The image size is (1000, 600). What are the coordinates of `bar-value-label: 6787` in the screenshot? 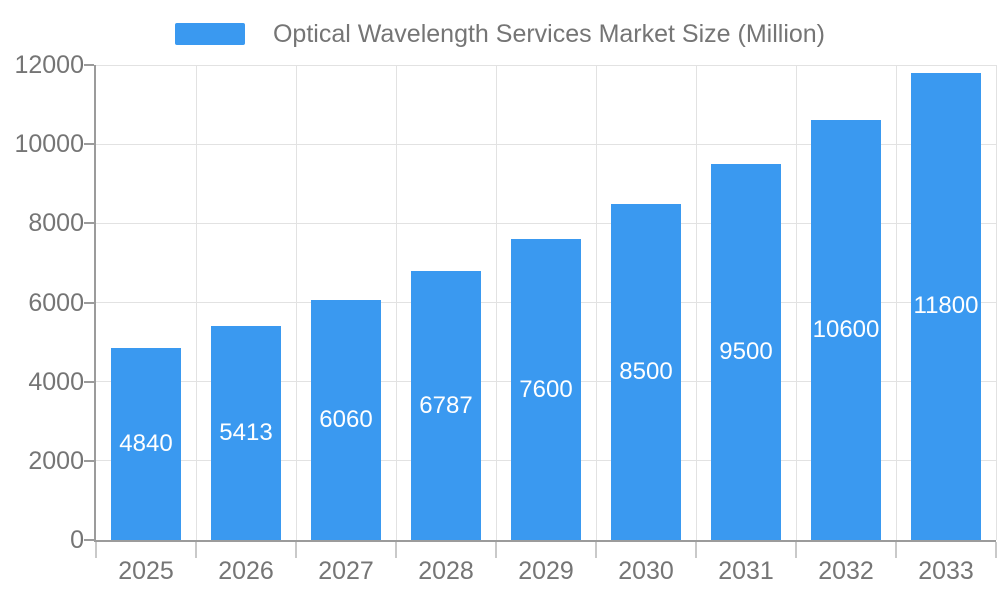 It's located at (446, 405).